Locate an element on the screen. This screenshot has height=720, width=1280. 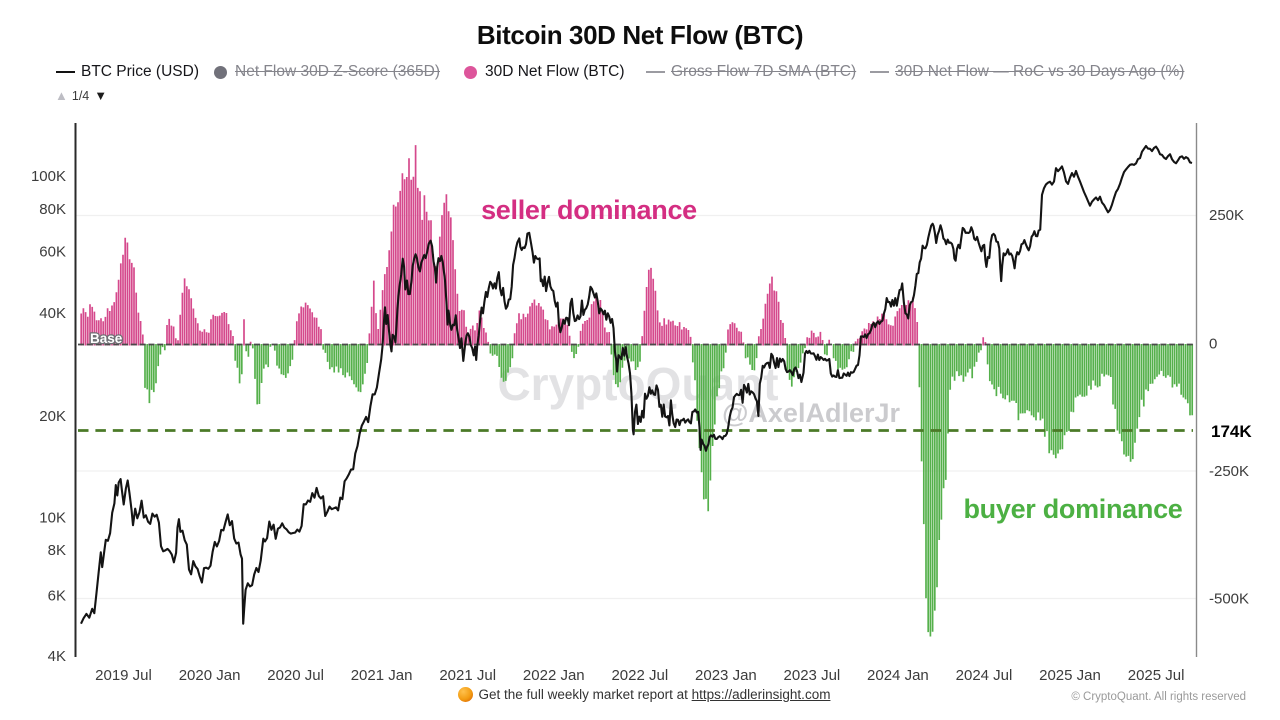
svg-text: 2022 Jan is located at coordinates (554, 675).